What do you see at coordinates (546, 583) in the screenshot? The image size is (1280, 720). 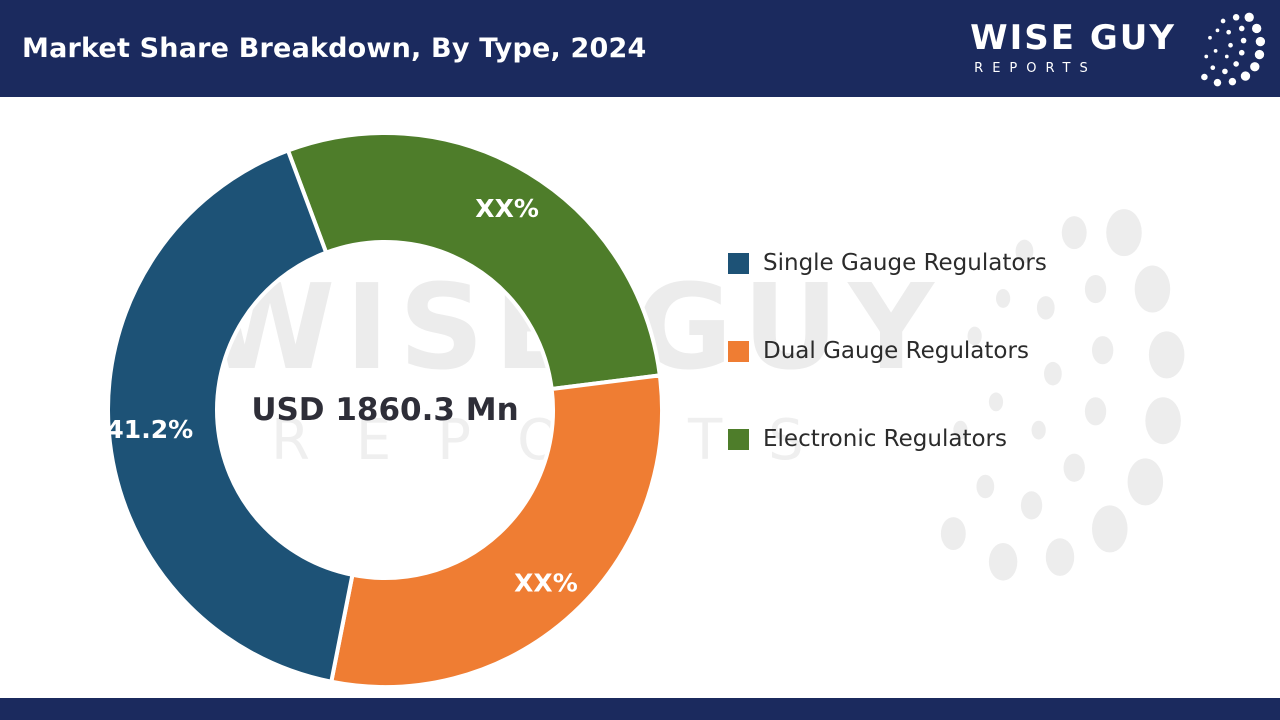 I see `segment-label-dual-gauge-regulators: XX%` at bounding box center [546, 583].